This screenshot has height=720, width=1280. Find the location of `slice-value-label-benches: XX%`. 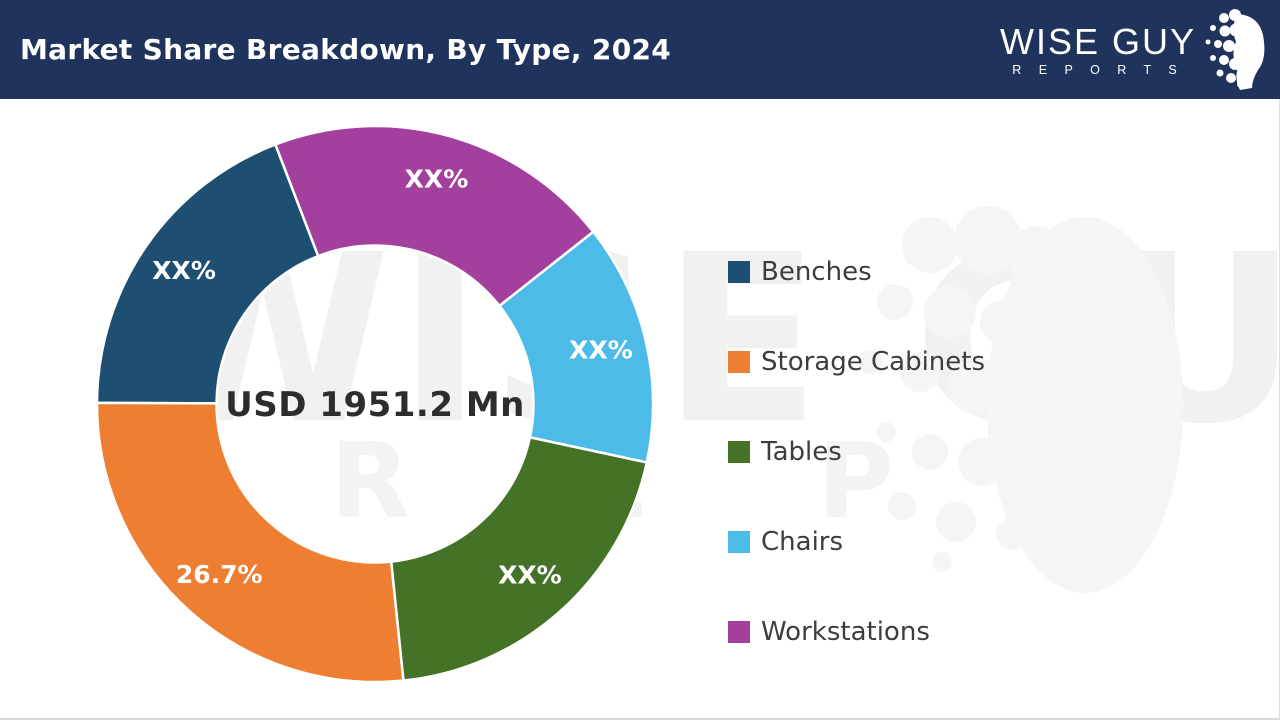

slice-value-label-benches: XX% is located at coordinates (184, 270).